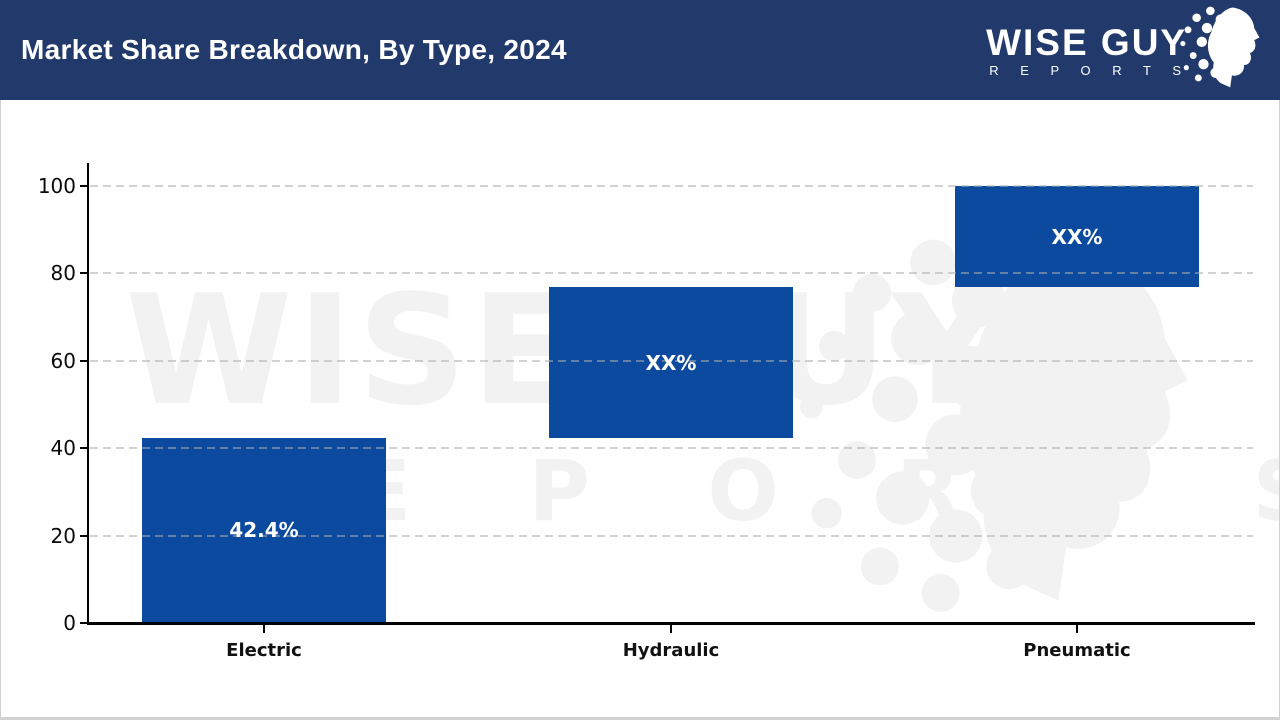 This screenshot has height=720, width=1280. I want to click on x-axis-spine, so click(671, 623).